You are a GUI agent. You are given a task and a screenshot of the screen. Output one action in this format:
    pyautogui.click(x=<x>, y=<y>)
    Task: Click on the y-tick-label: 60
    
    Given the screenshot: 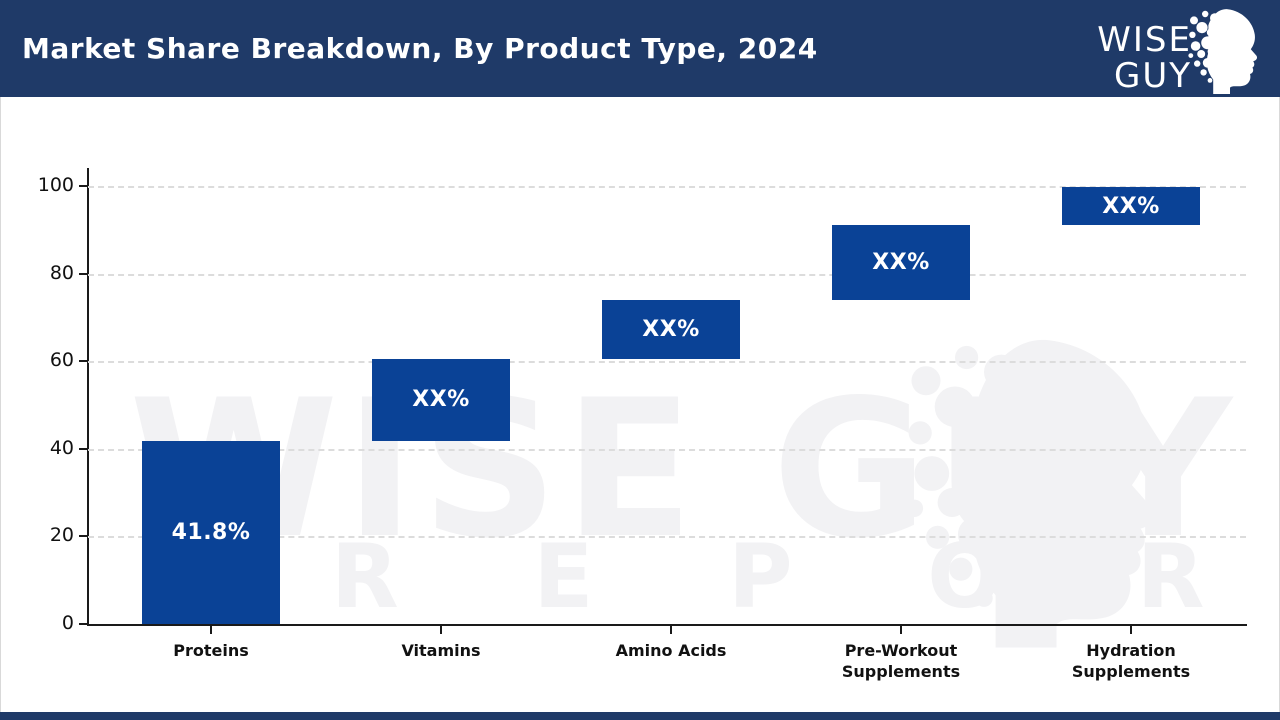 What is the action you would take?
    pyautogui.click(x=61, y=360)
    